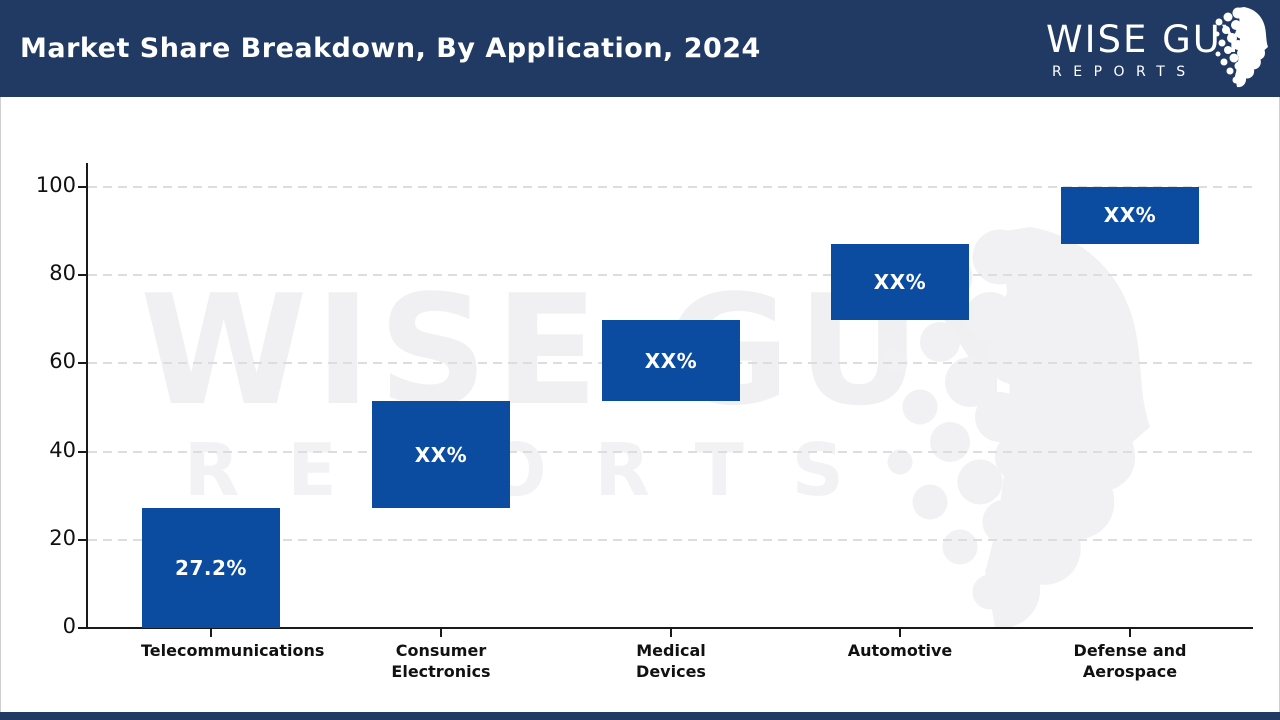 This screenshot has width=1280, height=720. What do you see at coordinates (441, 661) in the screenshot?
I see `x-axis-category-label: Consumer Electronics` at bounding box center [441, 661].